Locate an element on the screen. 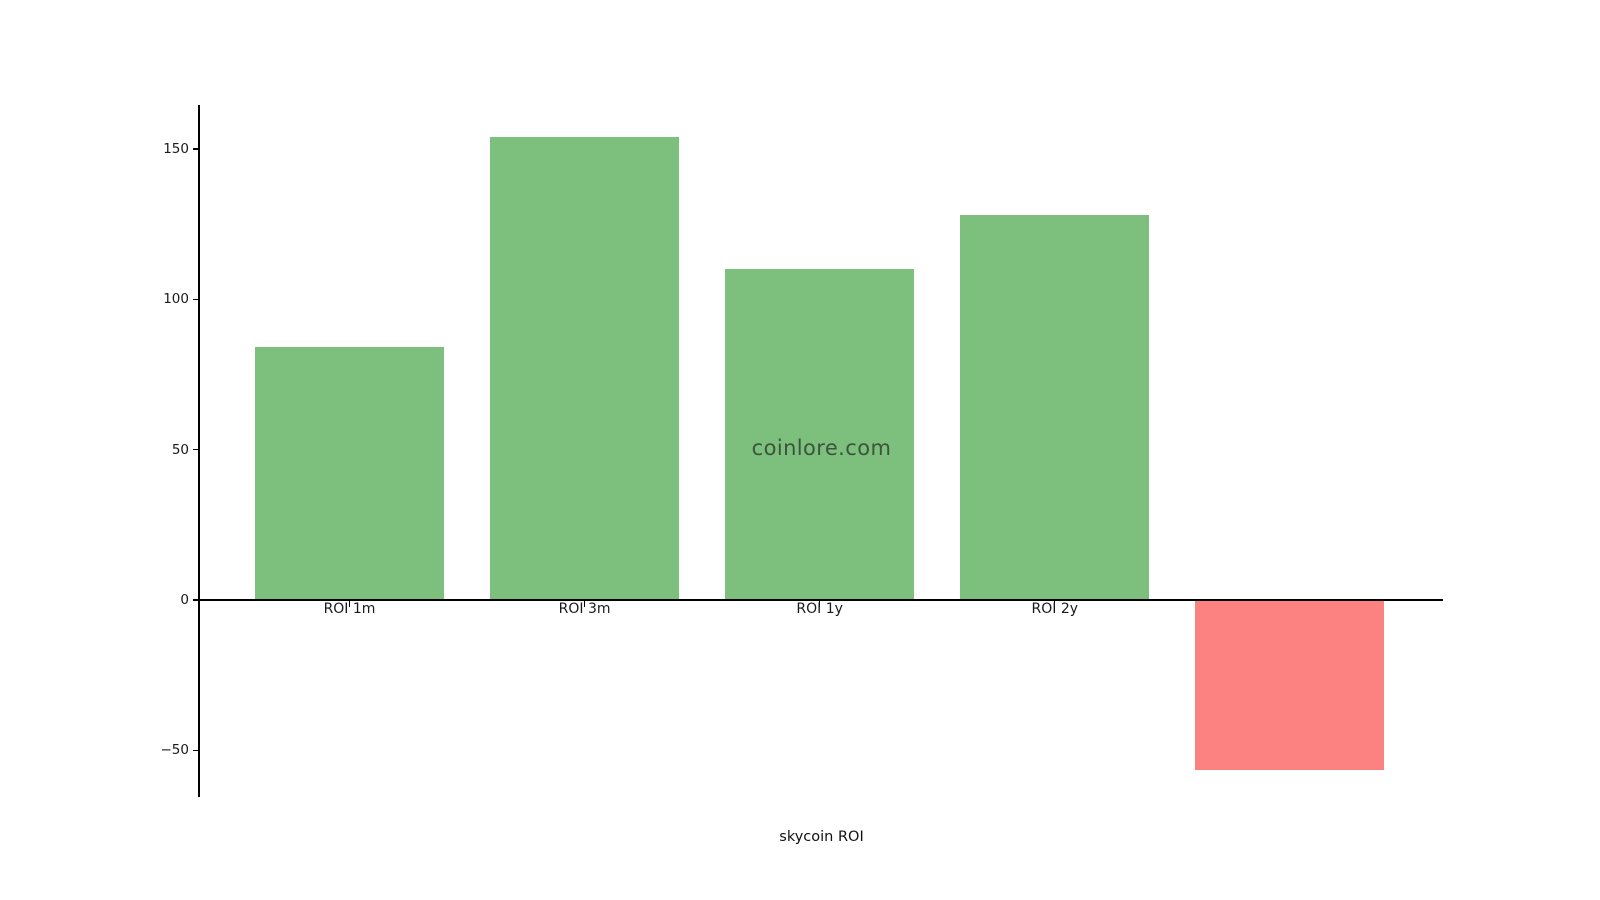  x-tick-label: ROI 1y is located at coordinates (819, 608).